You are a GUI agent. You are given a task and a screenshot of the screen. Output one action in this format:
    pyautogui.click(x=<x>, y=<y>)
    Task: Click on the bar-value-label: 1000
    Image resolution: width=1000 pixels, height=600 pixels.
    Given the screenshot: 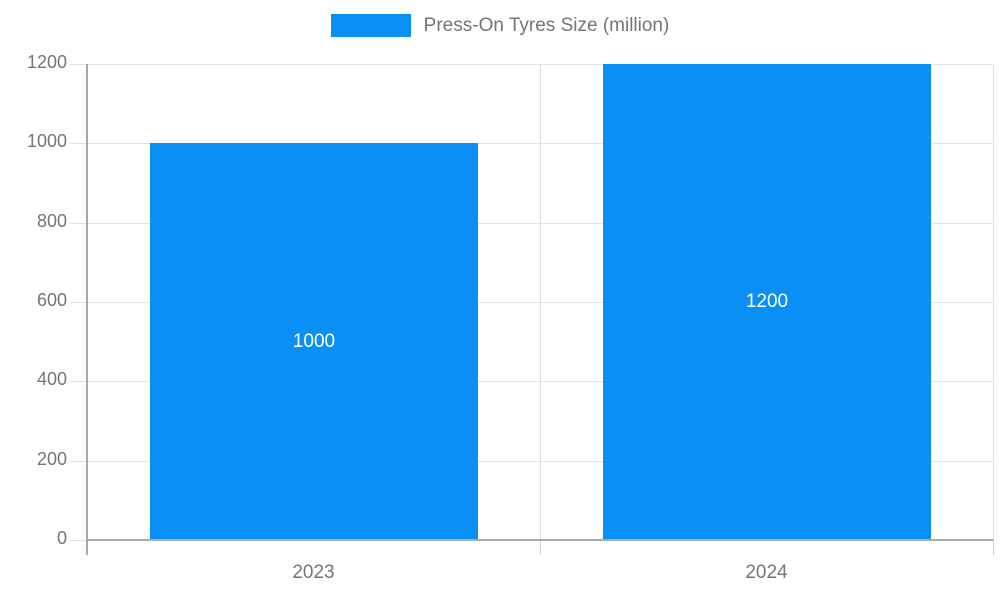 What is the action you would take?
    pyautogui.click(x=314, y=341)
    